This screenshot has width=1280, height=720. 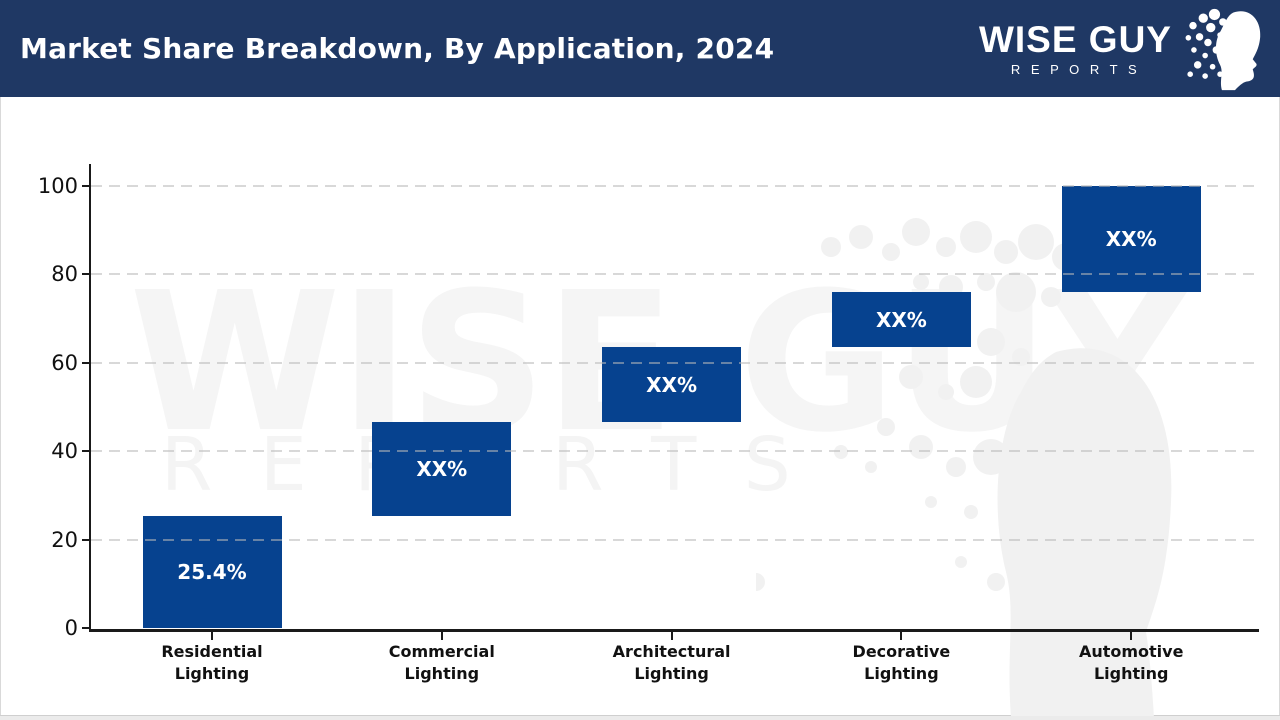 I want to click on bar-architectural-lighting: XX%, so click(x=672, y=385).